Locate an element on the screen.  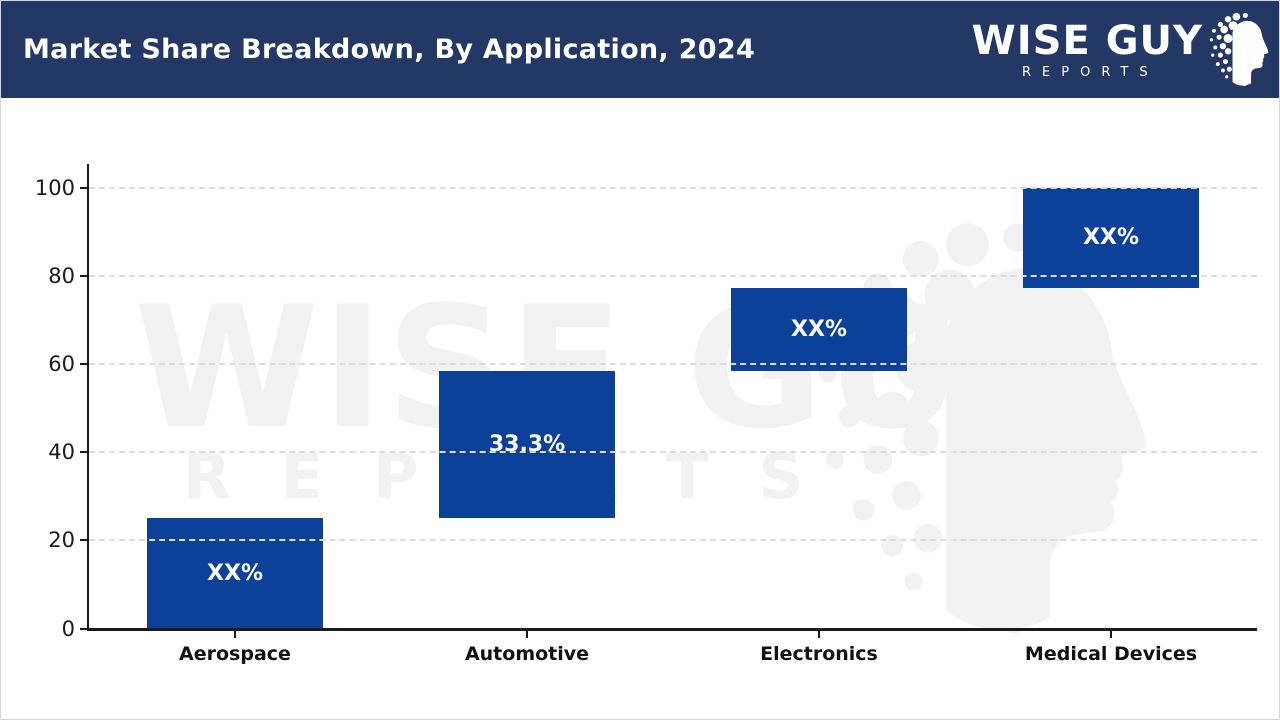
y-tick-label: 0 is located at coordinates (68, 628).